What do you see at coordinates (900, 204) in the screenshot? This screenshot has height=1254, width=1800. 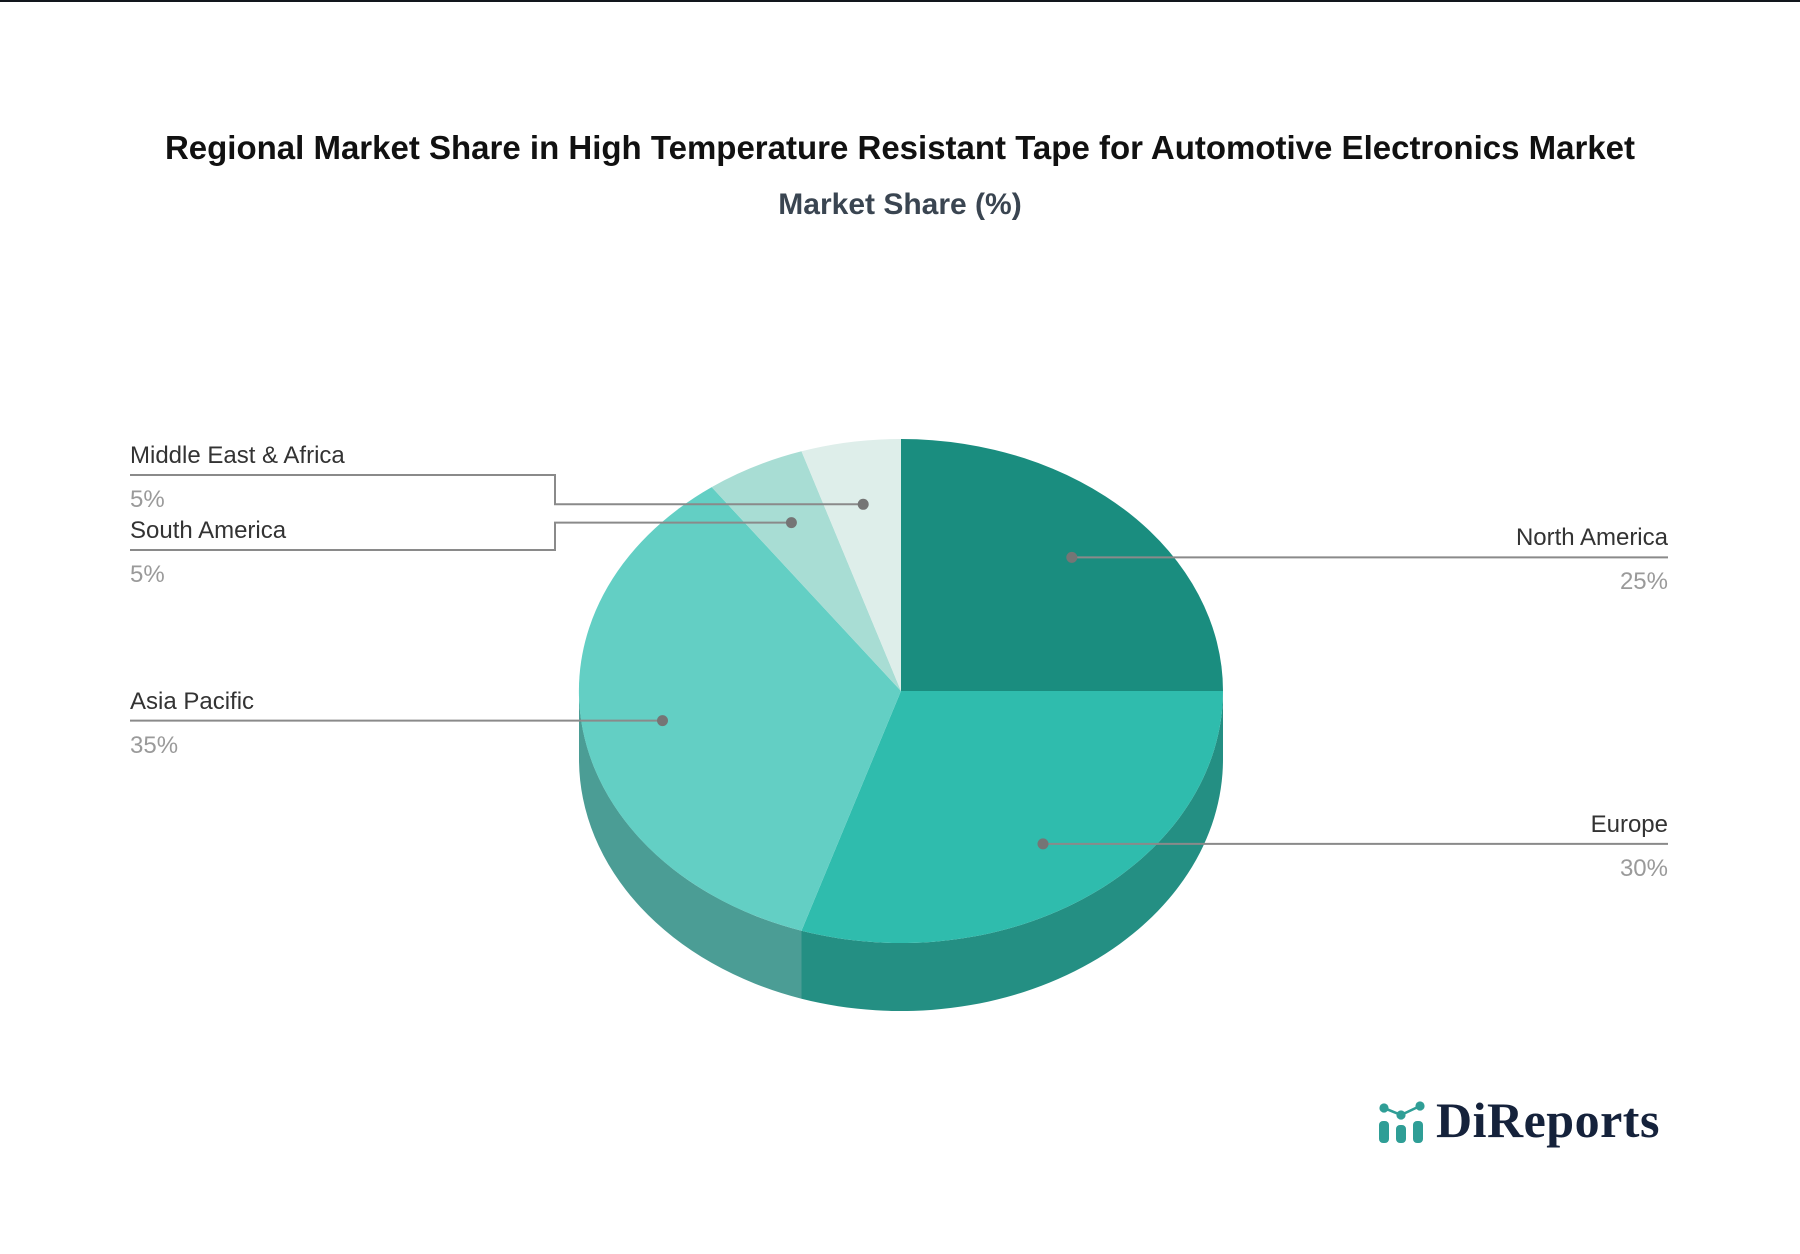 I see `chart-subtitle: Market Share (%)` at bounding box center [900, 204].